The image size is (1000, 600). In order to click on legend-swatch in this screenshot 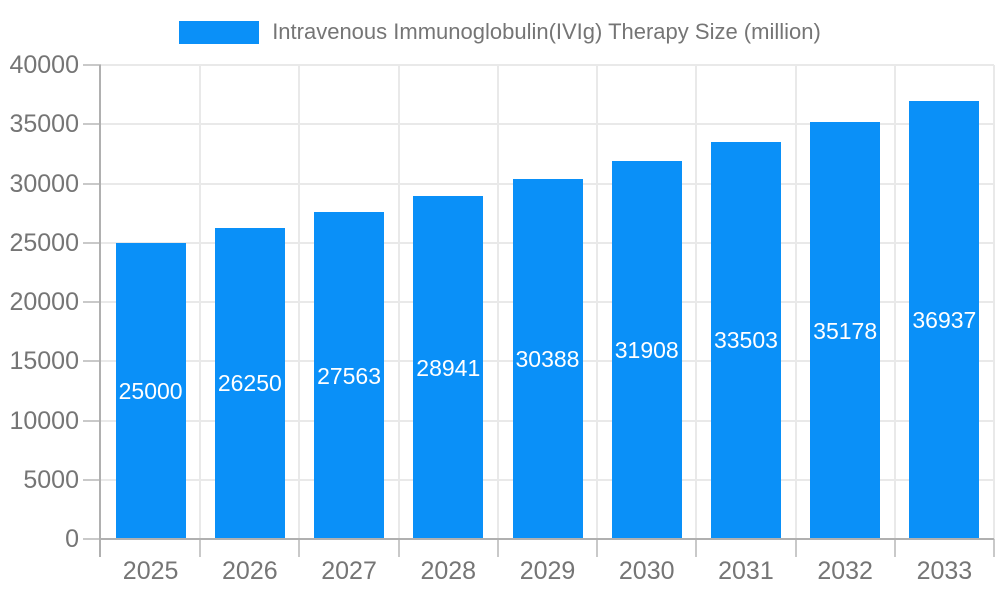, I will do `click(219, 32)`.